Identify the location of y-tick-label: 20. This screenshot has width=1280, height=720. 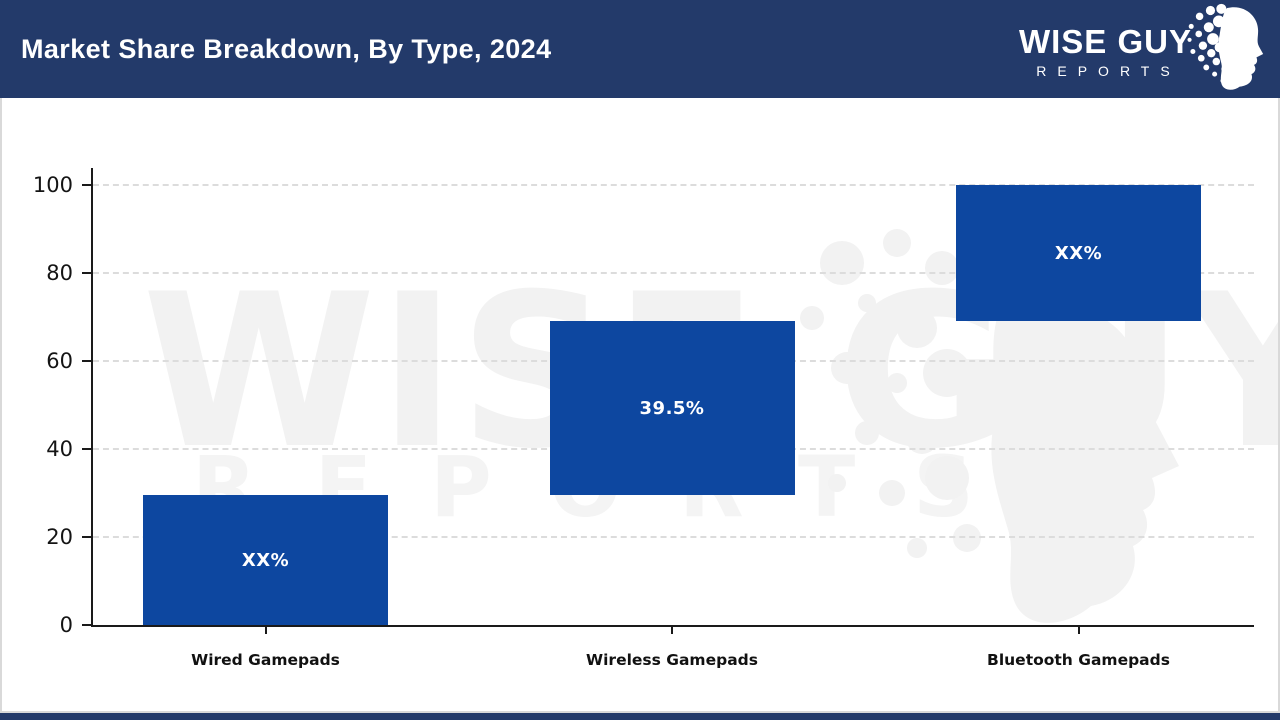
(59, 537).